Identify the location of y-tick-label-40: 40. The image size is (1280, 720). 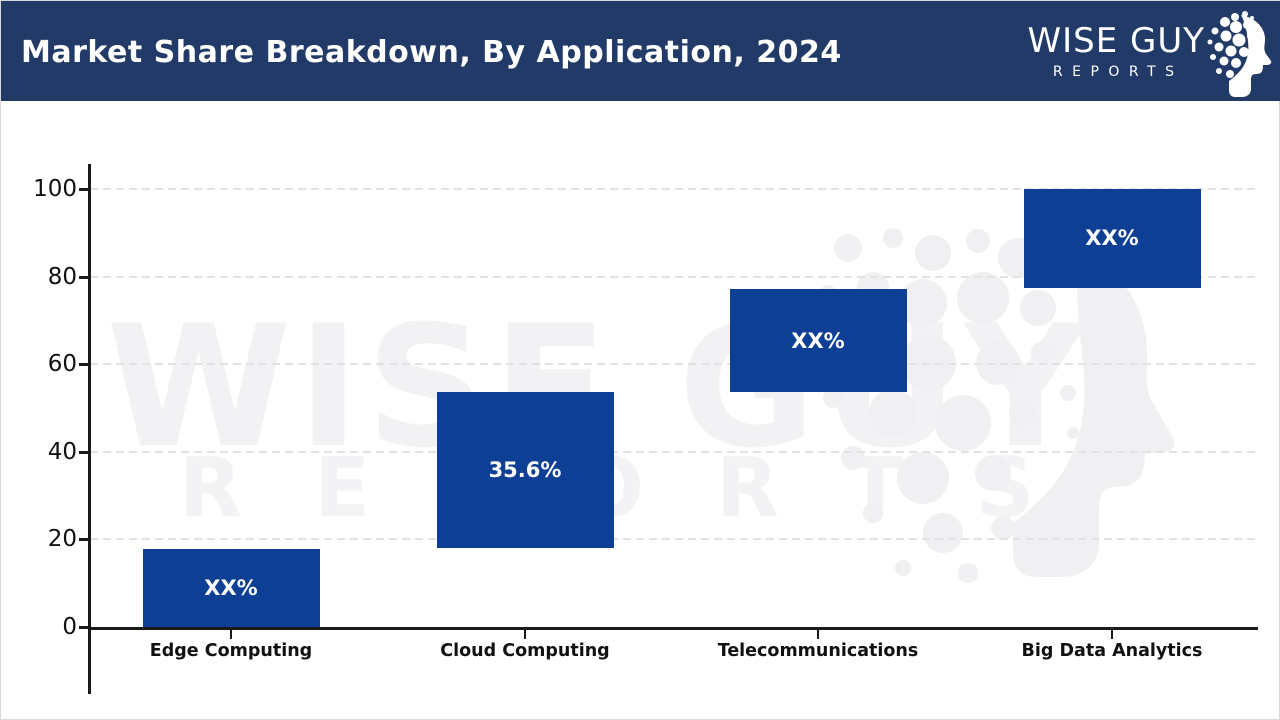
(62, 451).